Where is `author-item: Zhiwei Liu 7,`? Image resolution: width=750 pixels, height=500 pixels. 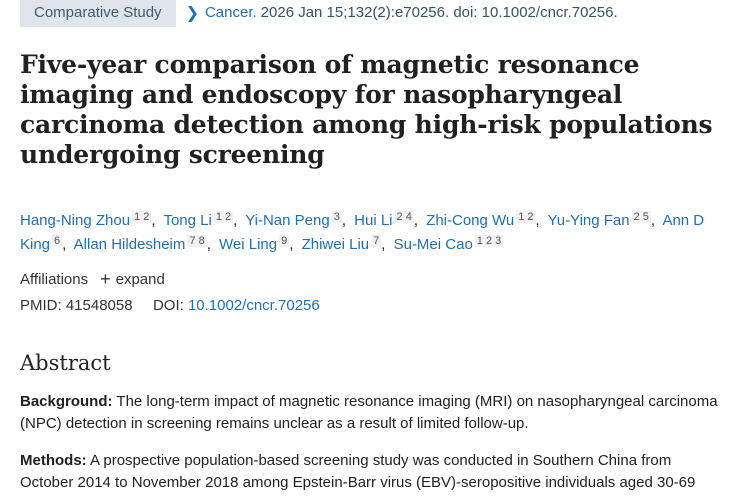 author-item: Zhiwei Liu 7, is located at coordinates (343, 244).